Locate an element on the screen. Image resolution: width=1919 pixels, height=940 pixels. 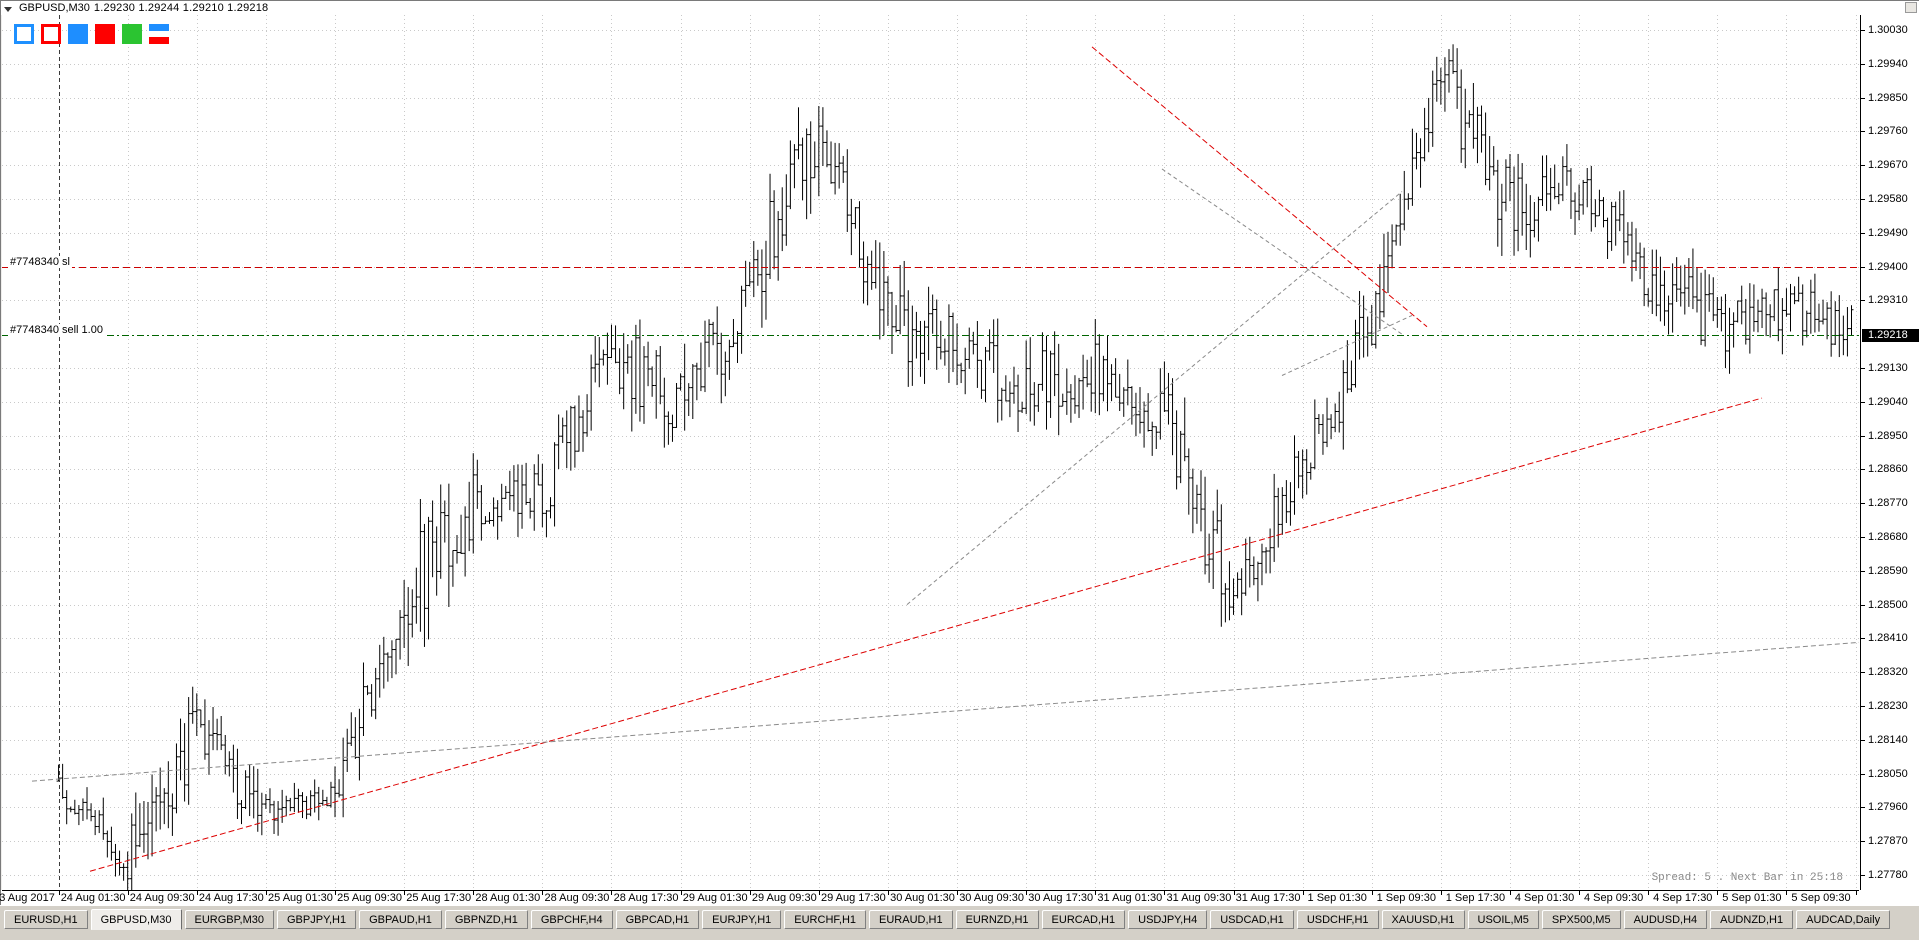
swatch-split-mid is located at coordinates (159, 34).